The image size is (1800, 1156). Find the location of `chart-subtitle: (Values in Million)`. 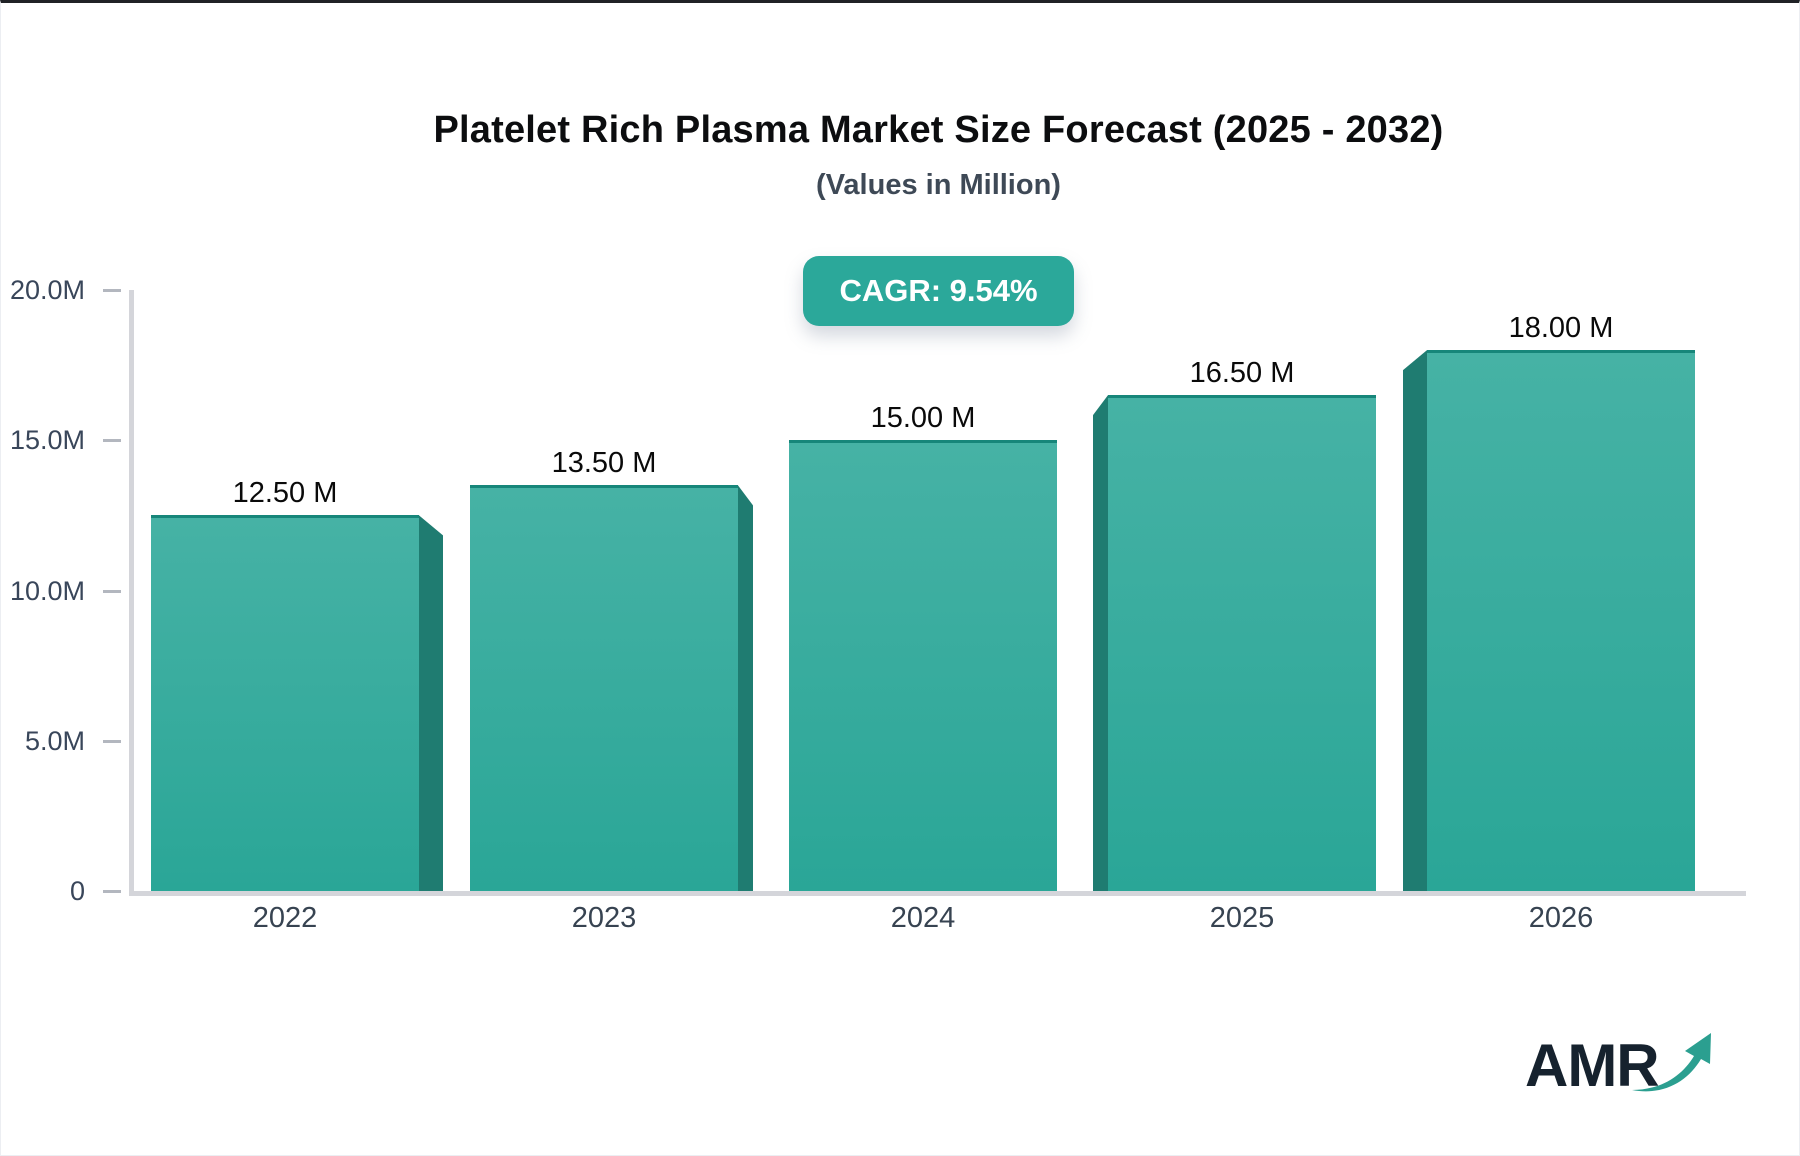

chart-subtitle: (Values in Million) is located at coordinates (938, 185).